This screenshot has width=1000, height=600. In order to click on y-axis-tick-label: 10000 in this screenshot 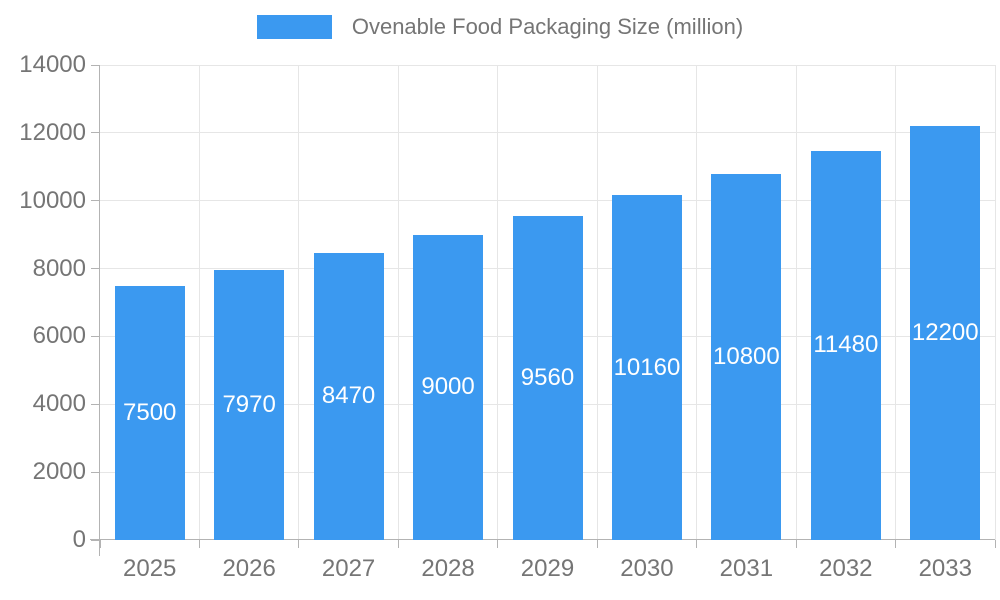, I will do `click(52, 200)`.